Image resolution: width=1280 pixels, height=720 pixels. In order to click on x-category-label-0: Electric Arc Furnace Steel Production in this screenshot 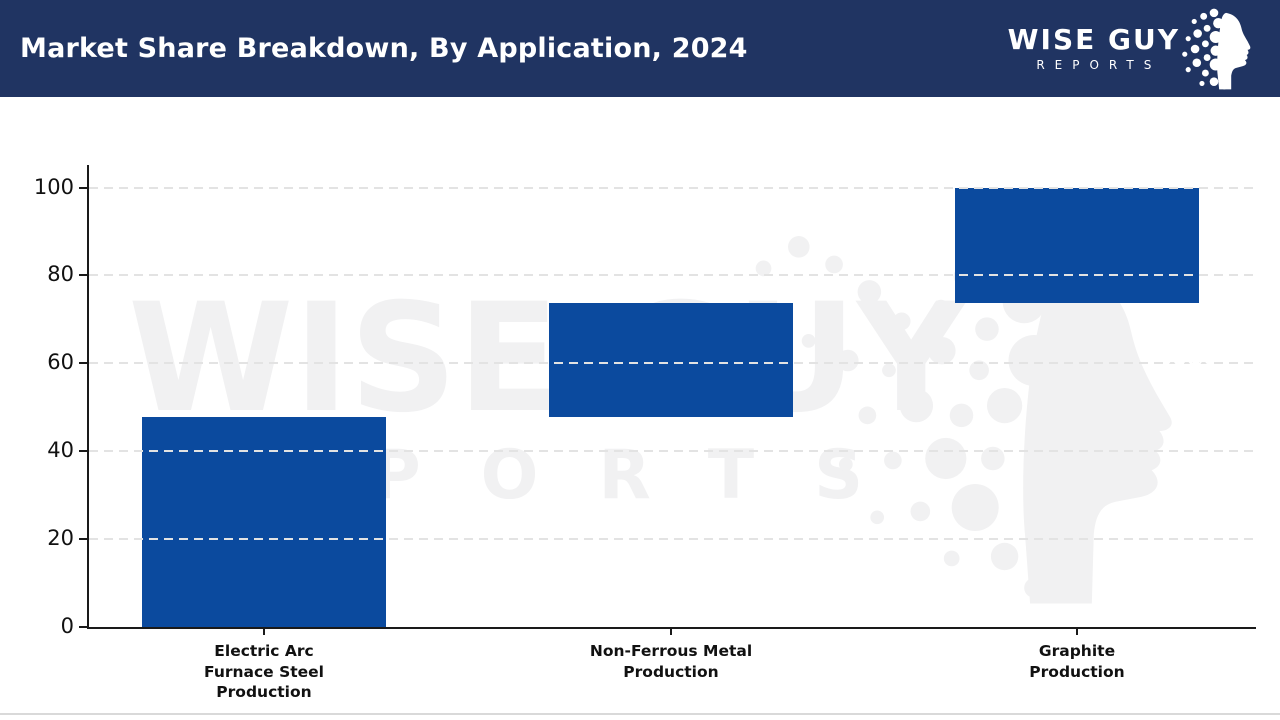, I will do `click(264, 672)`.